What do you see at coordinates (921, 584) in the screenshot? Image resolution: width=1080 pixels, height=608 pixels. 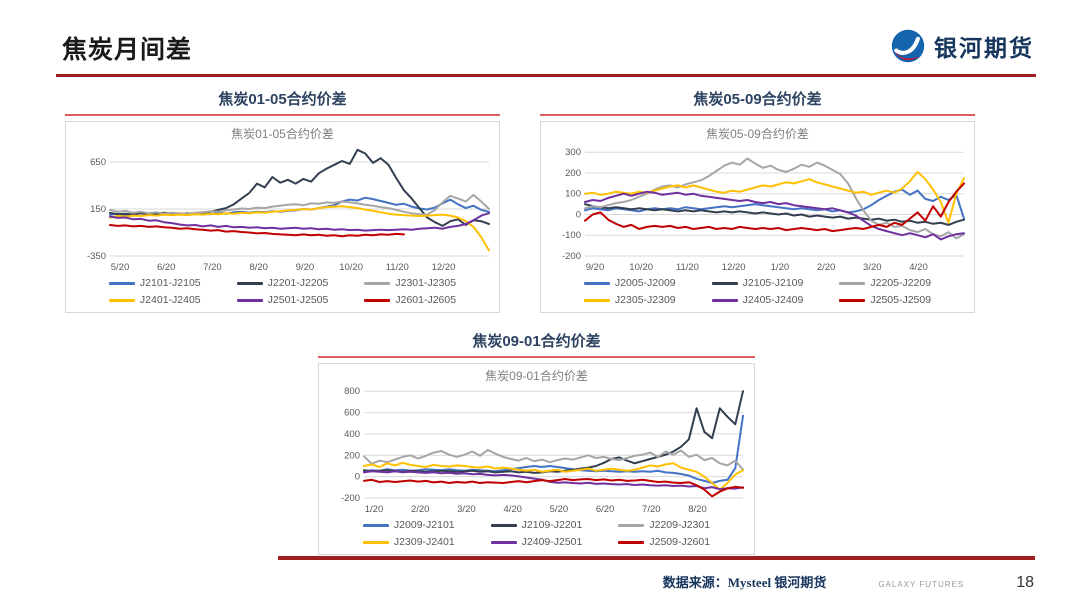 I see `brand-footer: GALAXY FUTURES` at bounding box center [921, 584].